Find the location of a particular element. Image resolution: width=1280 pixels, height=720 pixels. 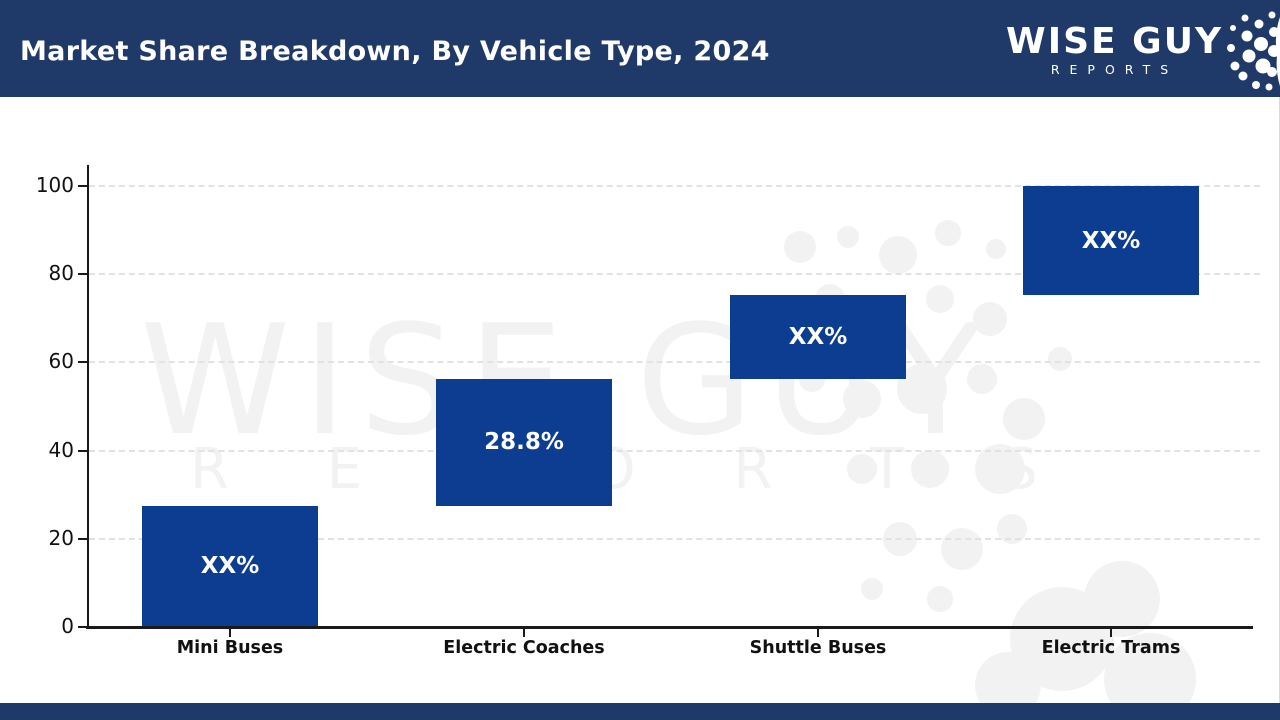

x-axis-label: Electric Trams is located at coordinates (1111, 648).